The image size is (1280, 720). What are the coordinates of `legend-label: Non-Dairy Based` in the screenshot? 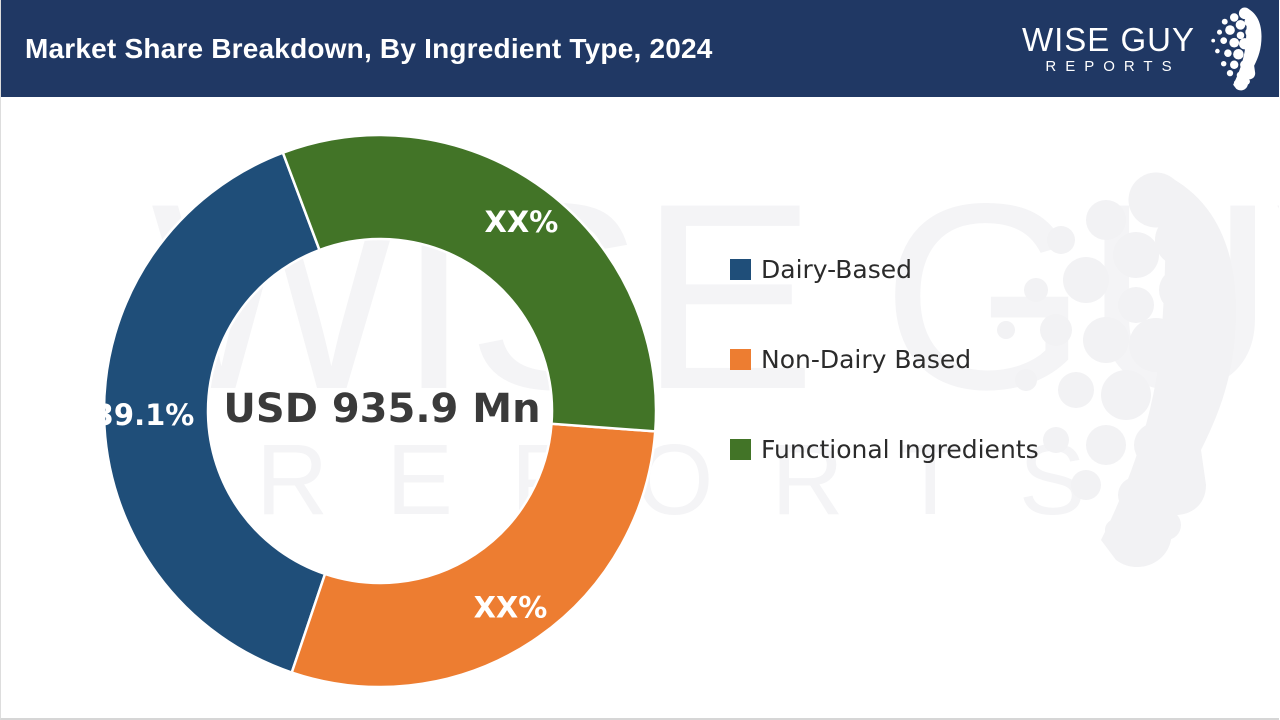 It's located at (866, 359).